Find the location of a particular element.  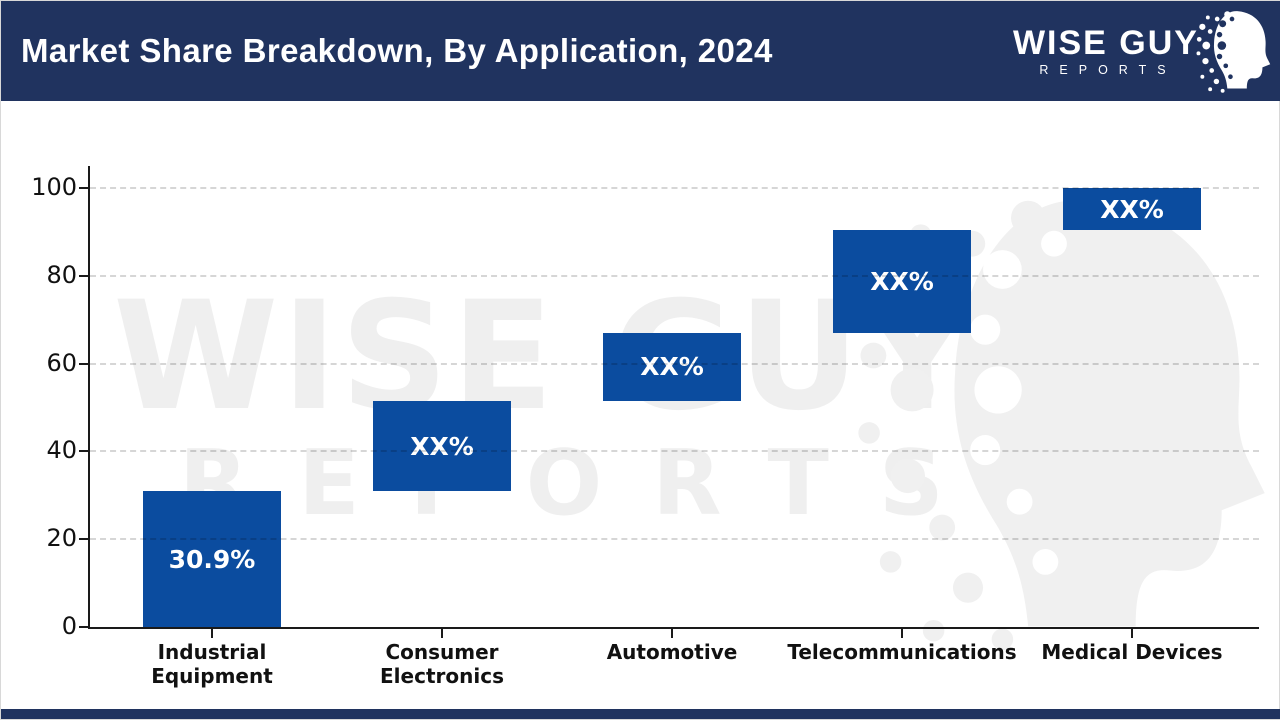

brand-name: WISE GUY is located at coordinates (1105, 42).